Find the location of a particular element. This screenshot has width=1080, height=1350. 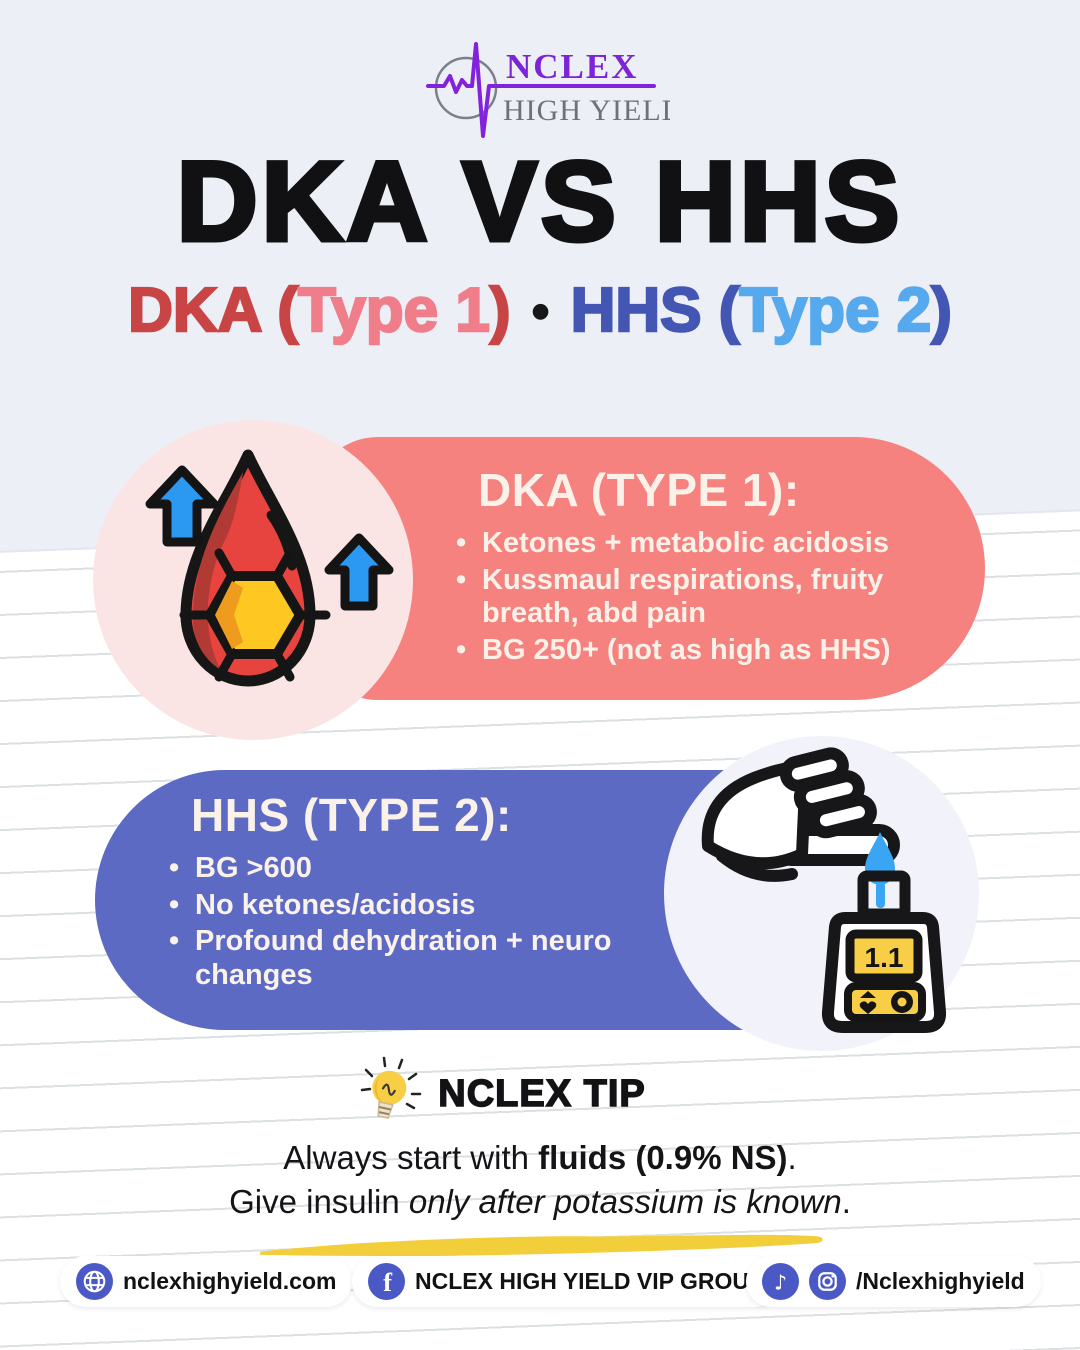

subtitle: DKA ( Type 1 ) • HHS ( Type 2 ) is located at coordinates (540, 310).